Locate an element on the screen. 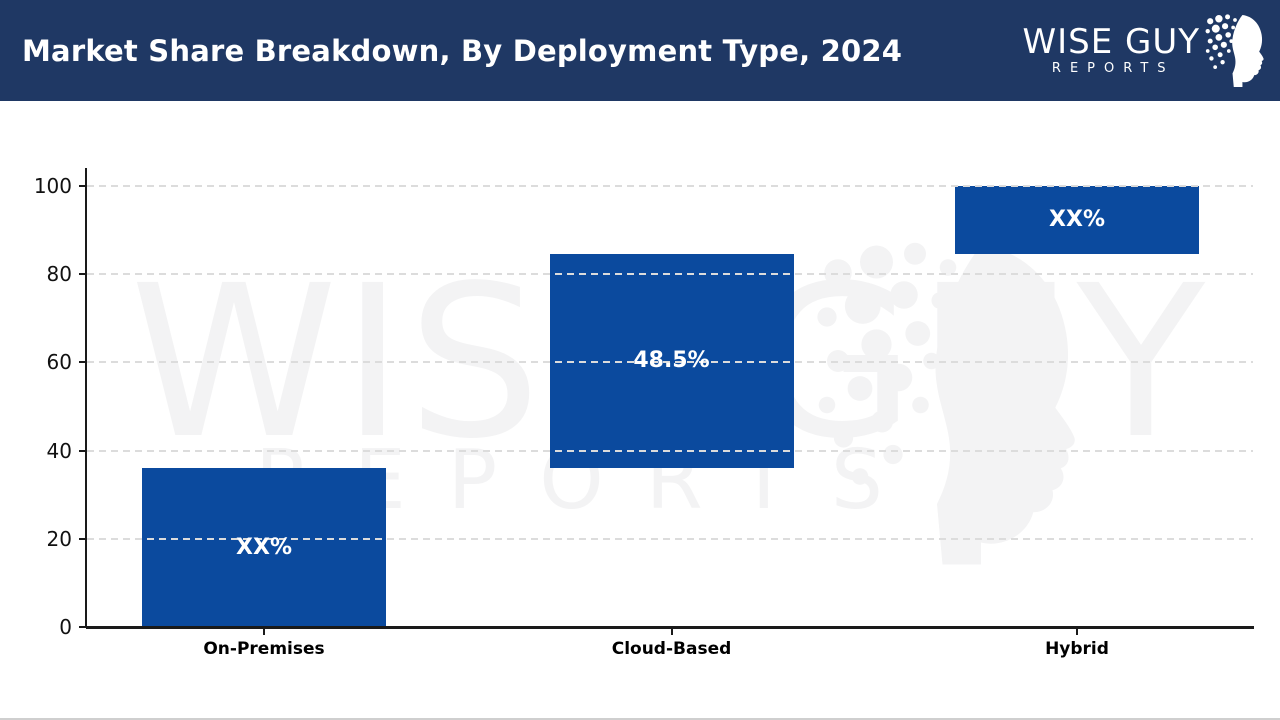  logo-wordmark-line1: WISE GUY is located at coordinates (1111, 41).